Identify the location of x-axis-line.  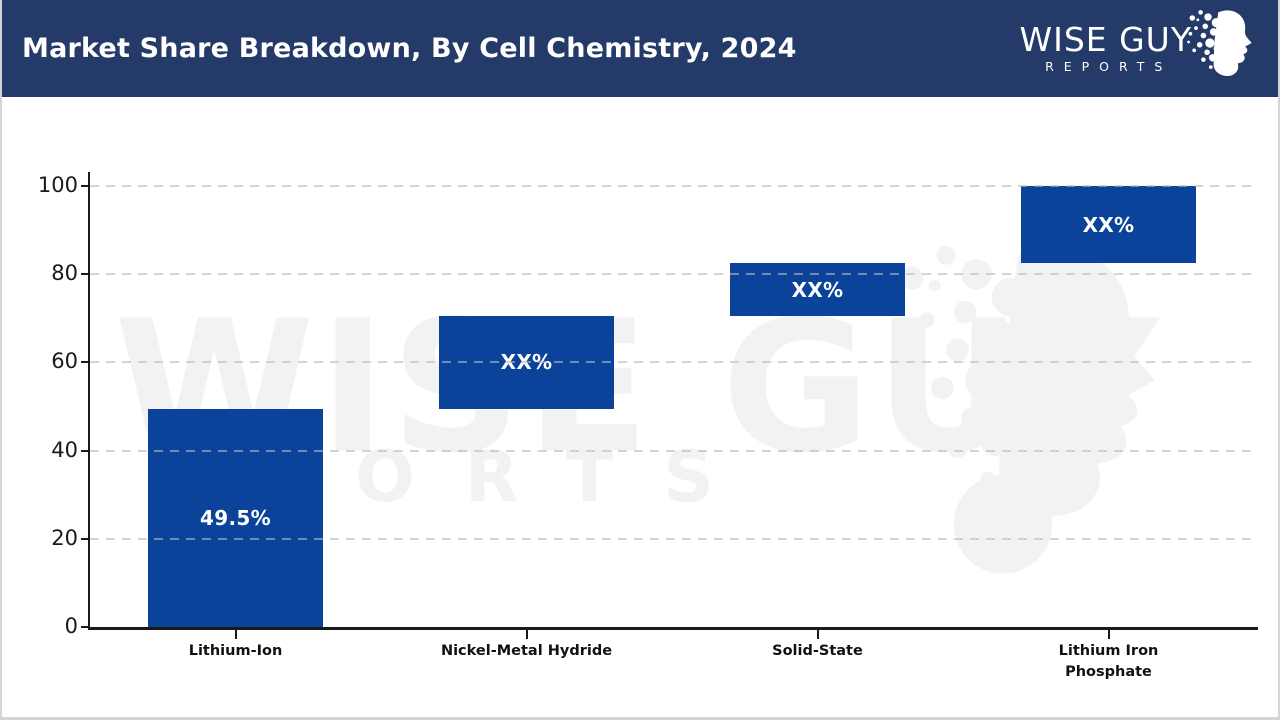
(673, 628).